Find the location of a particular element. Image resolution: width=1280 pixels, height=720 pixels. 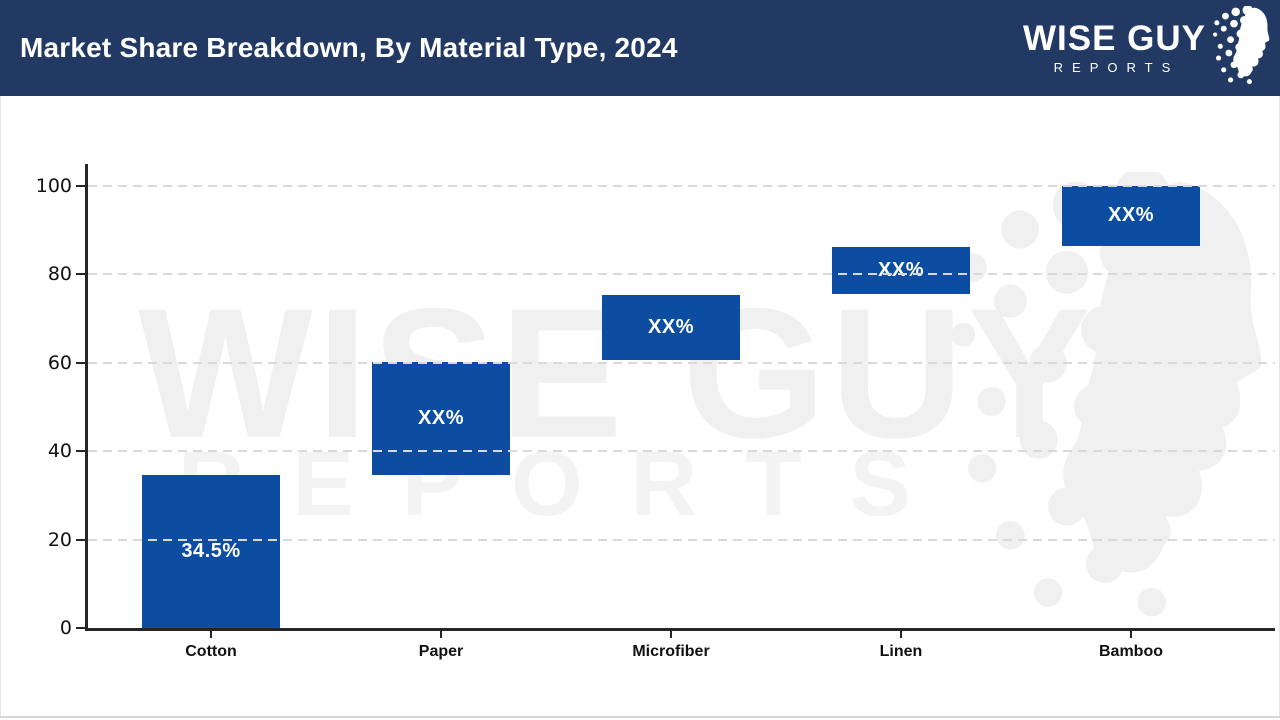

left-edge-line is located at coordinates (0, 406).